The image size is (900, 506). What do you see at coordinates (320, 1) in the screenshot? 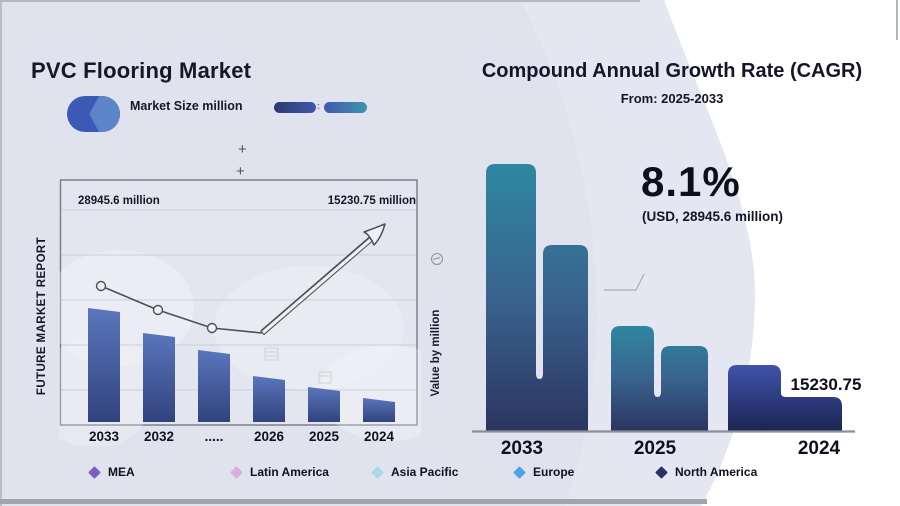
I see `frame-top-edge` at bounding box center [320, 1].